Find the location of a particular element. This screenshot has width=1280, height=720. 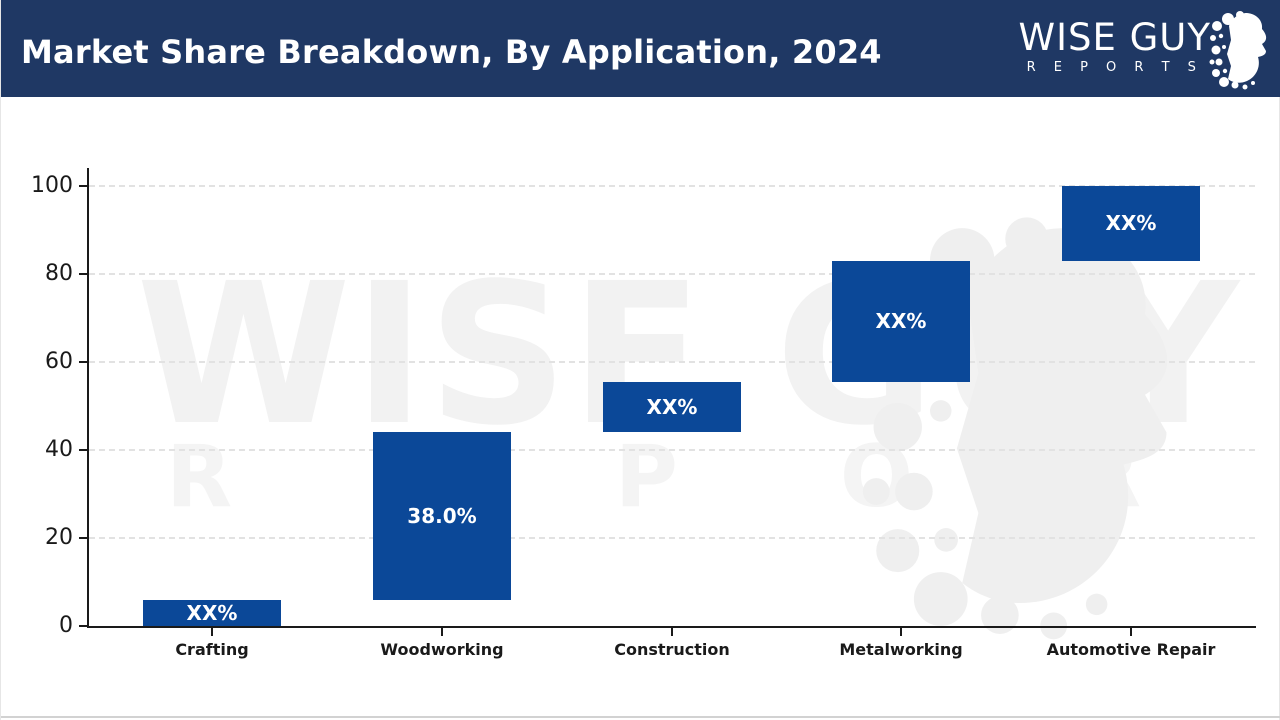

y-tick-label-20: 20 is located at coordinates (59, 537).